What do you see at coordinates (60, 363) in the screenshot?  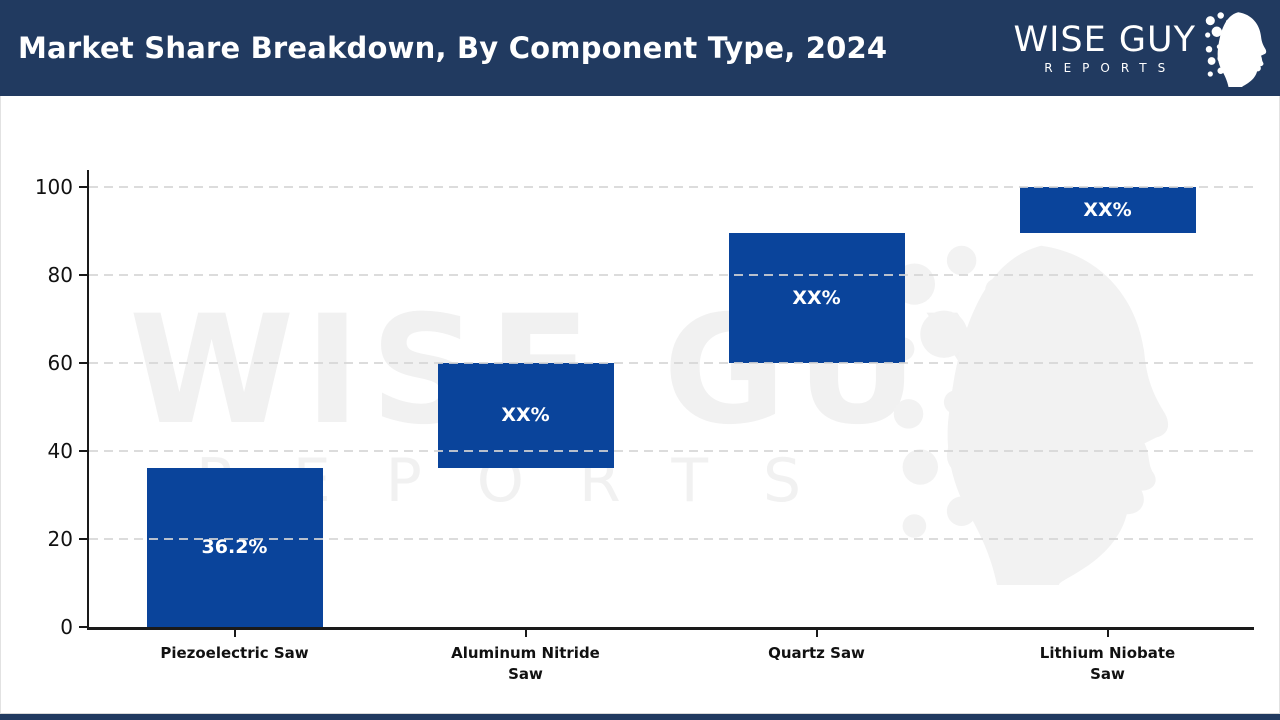 I see `y-tick-label: 60` at bounding box center [60, 363].